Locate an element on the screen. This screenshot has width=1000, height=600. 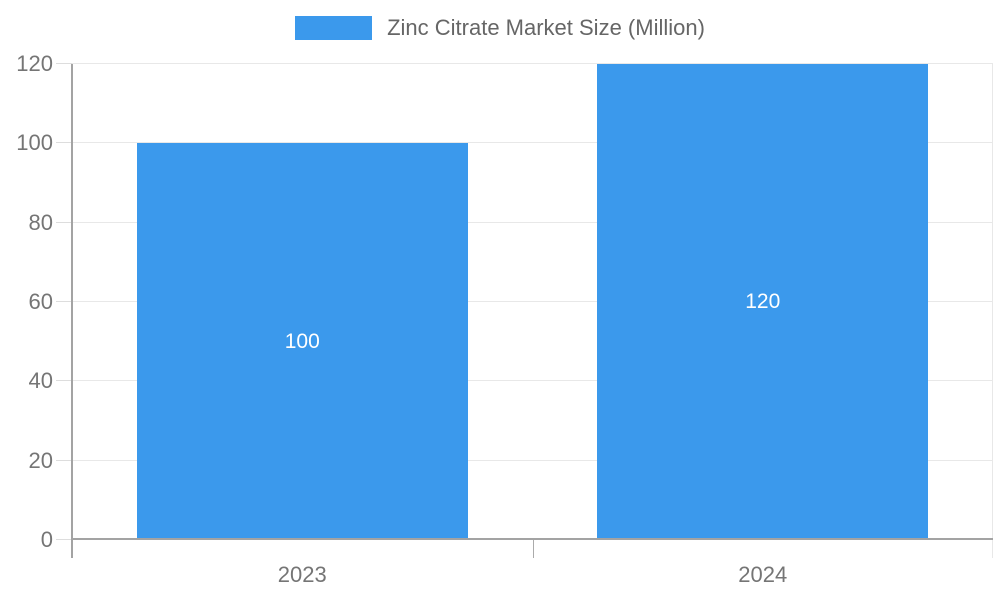
y-axis-label: 40 is located at coordinates (40, 381).